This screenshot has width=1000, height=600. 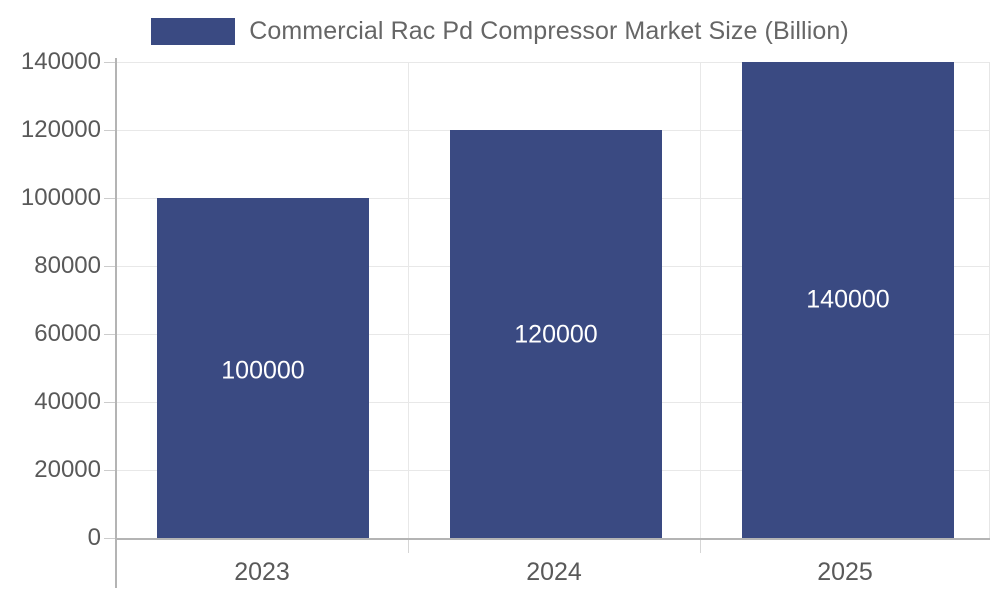 I want to click on plot-right-border, so click(x=989, y=300).